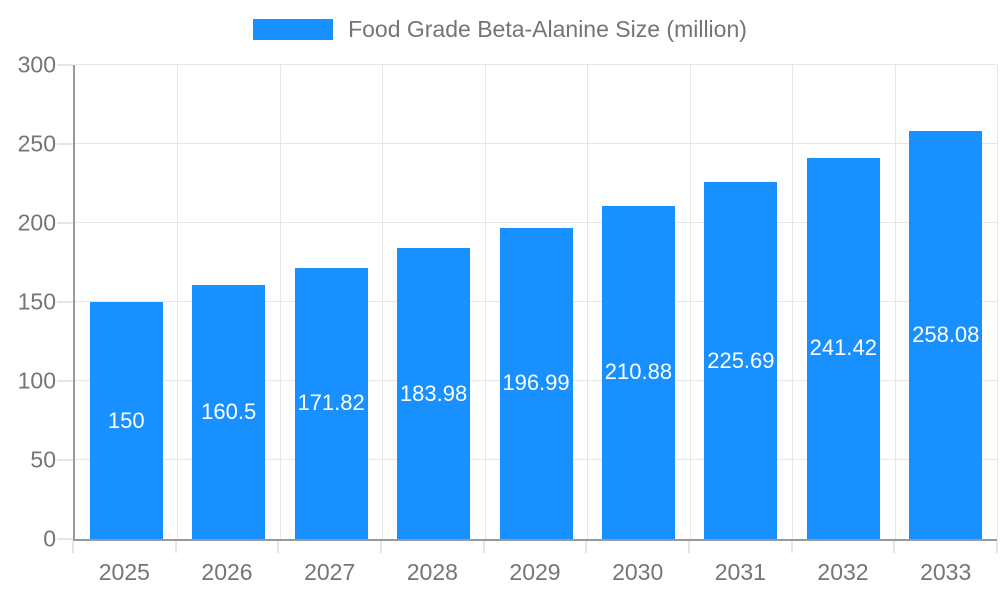  I want to click on bar-value-label: 241.42, so click(843, 348).